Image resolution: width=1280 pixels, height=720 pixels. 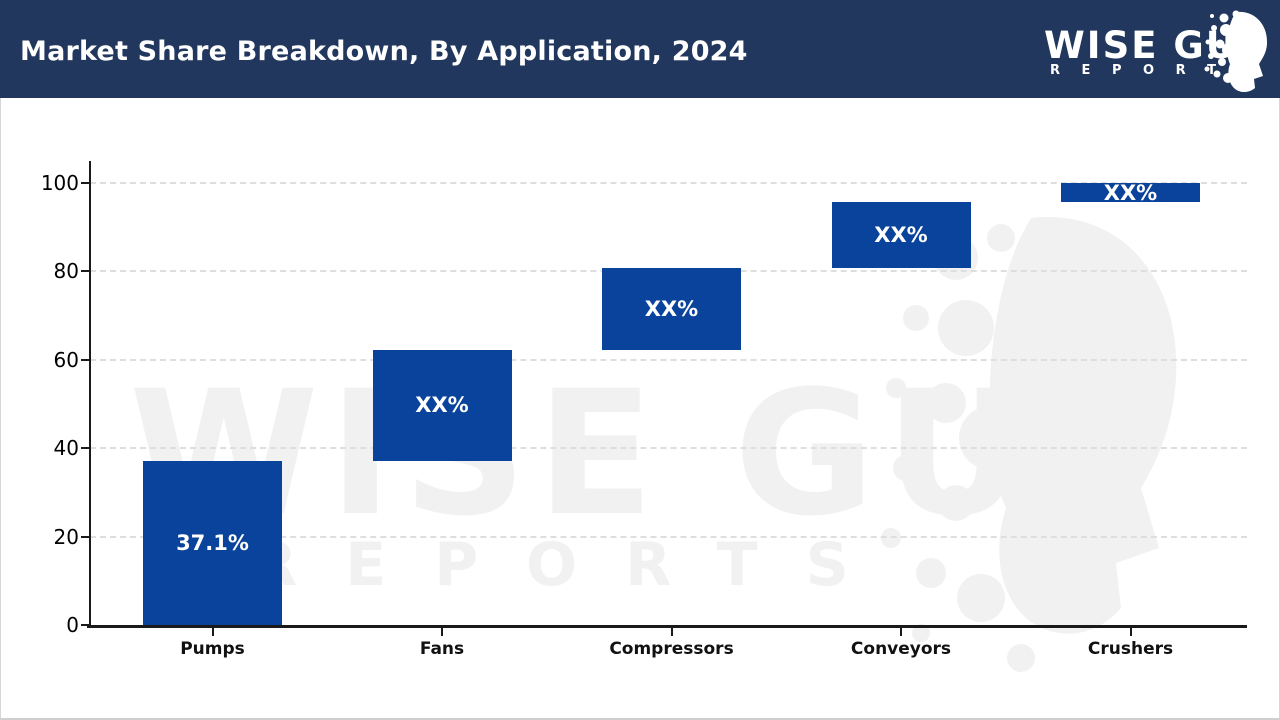 I want to click on x-category-label: Pumps, so click(x=212, y=649).